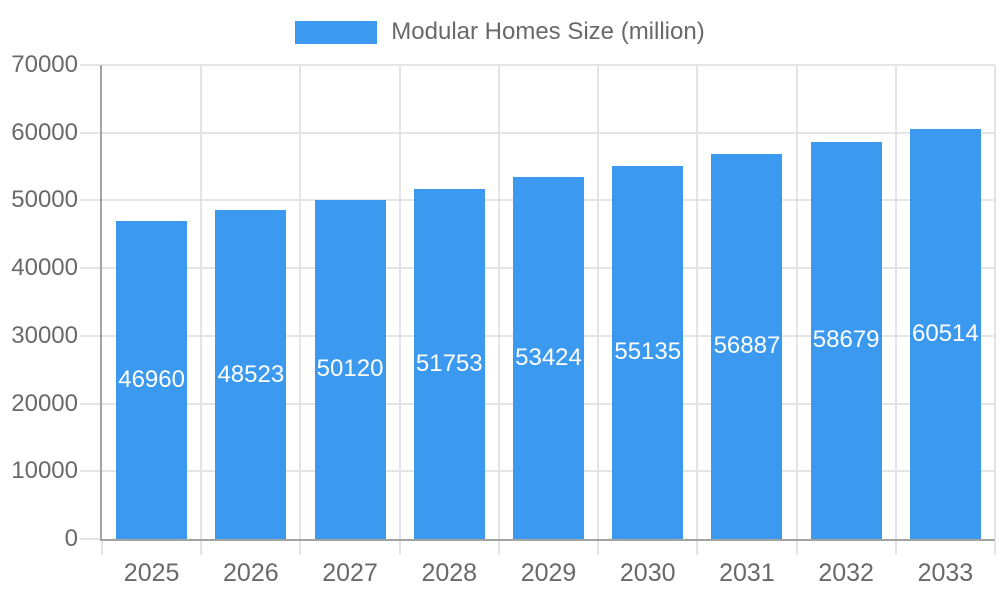 This screenshot has width=1000, height=600. What do you see at coordinates (846, 573) in the screenshot?
I see `x-tick-label: 2032` at bounding box center [846, 573].